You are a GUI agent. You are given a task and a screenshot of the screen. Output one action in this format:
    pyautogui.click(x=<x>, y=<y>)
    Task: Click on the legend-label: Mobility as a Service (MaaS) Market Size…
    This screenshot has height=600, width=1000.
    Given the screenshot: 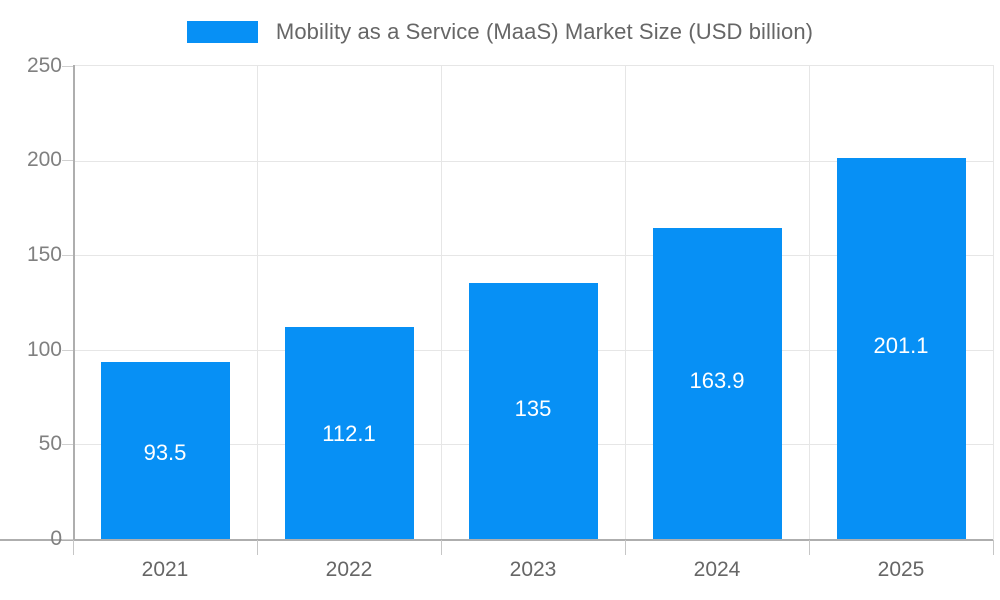 What is the action you would take?
    pyautogui.click(x=544, y=31)
    